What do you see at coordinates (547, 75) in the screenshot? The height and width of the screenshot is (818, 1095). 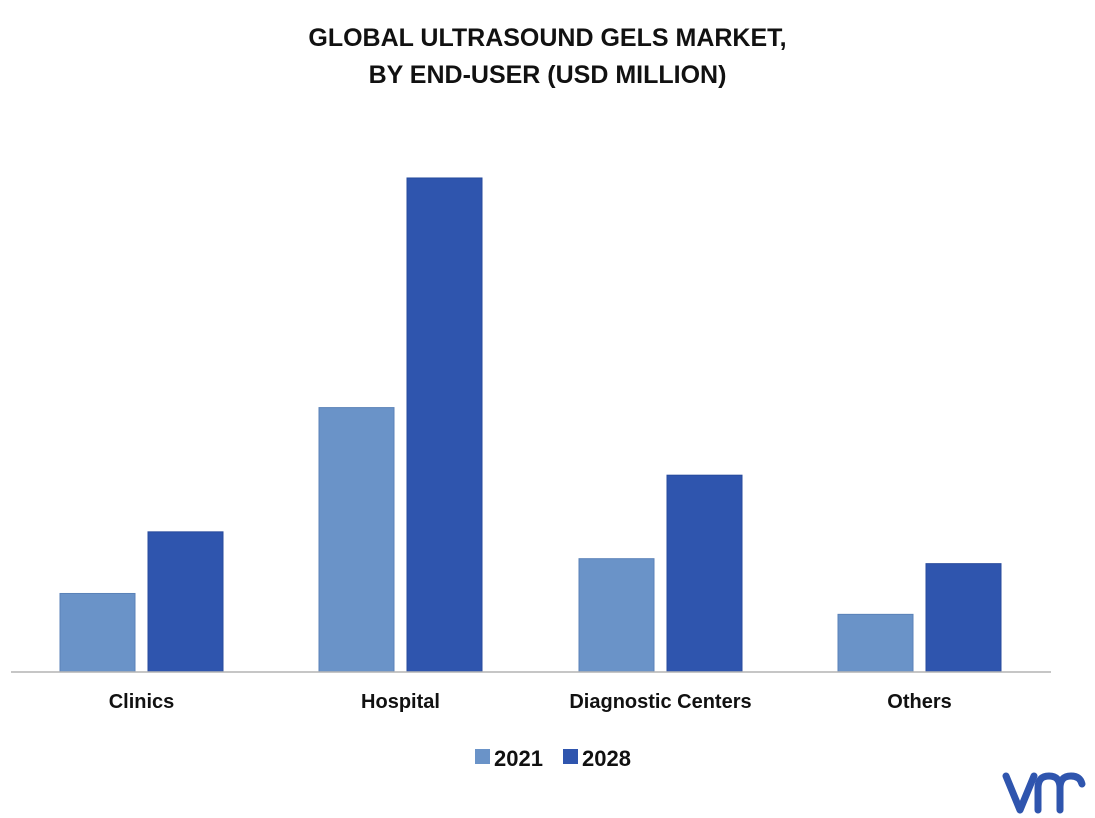 I see `chart-title-line-2: BY END-USER (USD MILLION)` at bounding box center [547, 75].